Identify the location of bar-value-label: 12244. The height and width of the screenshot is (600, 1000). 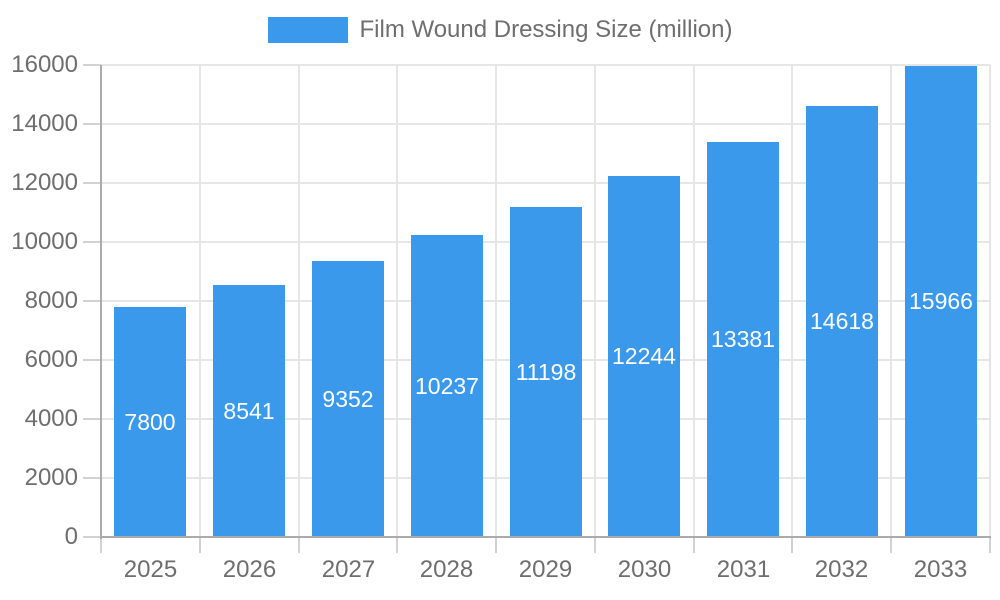
(644, 356).